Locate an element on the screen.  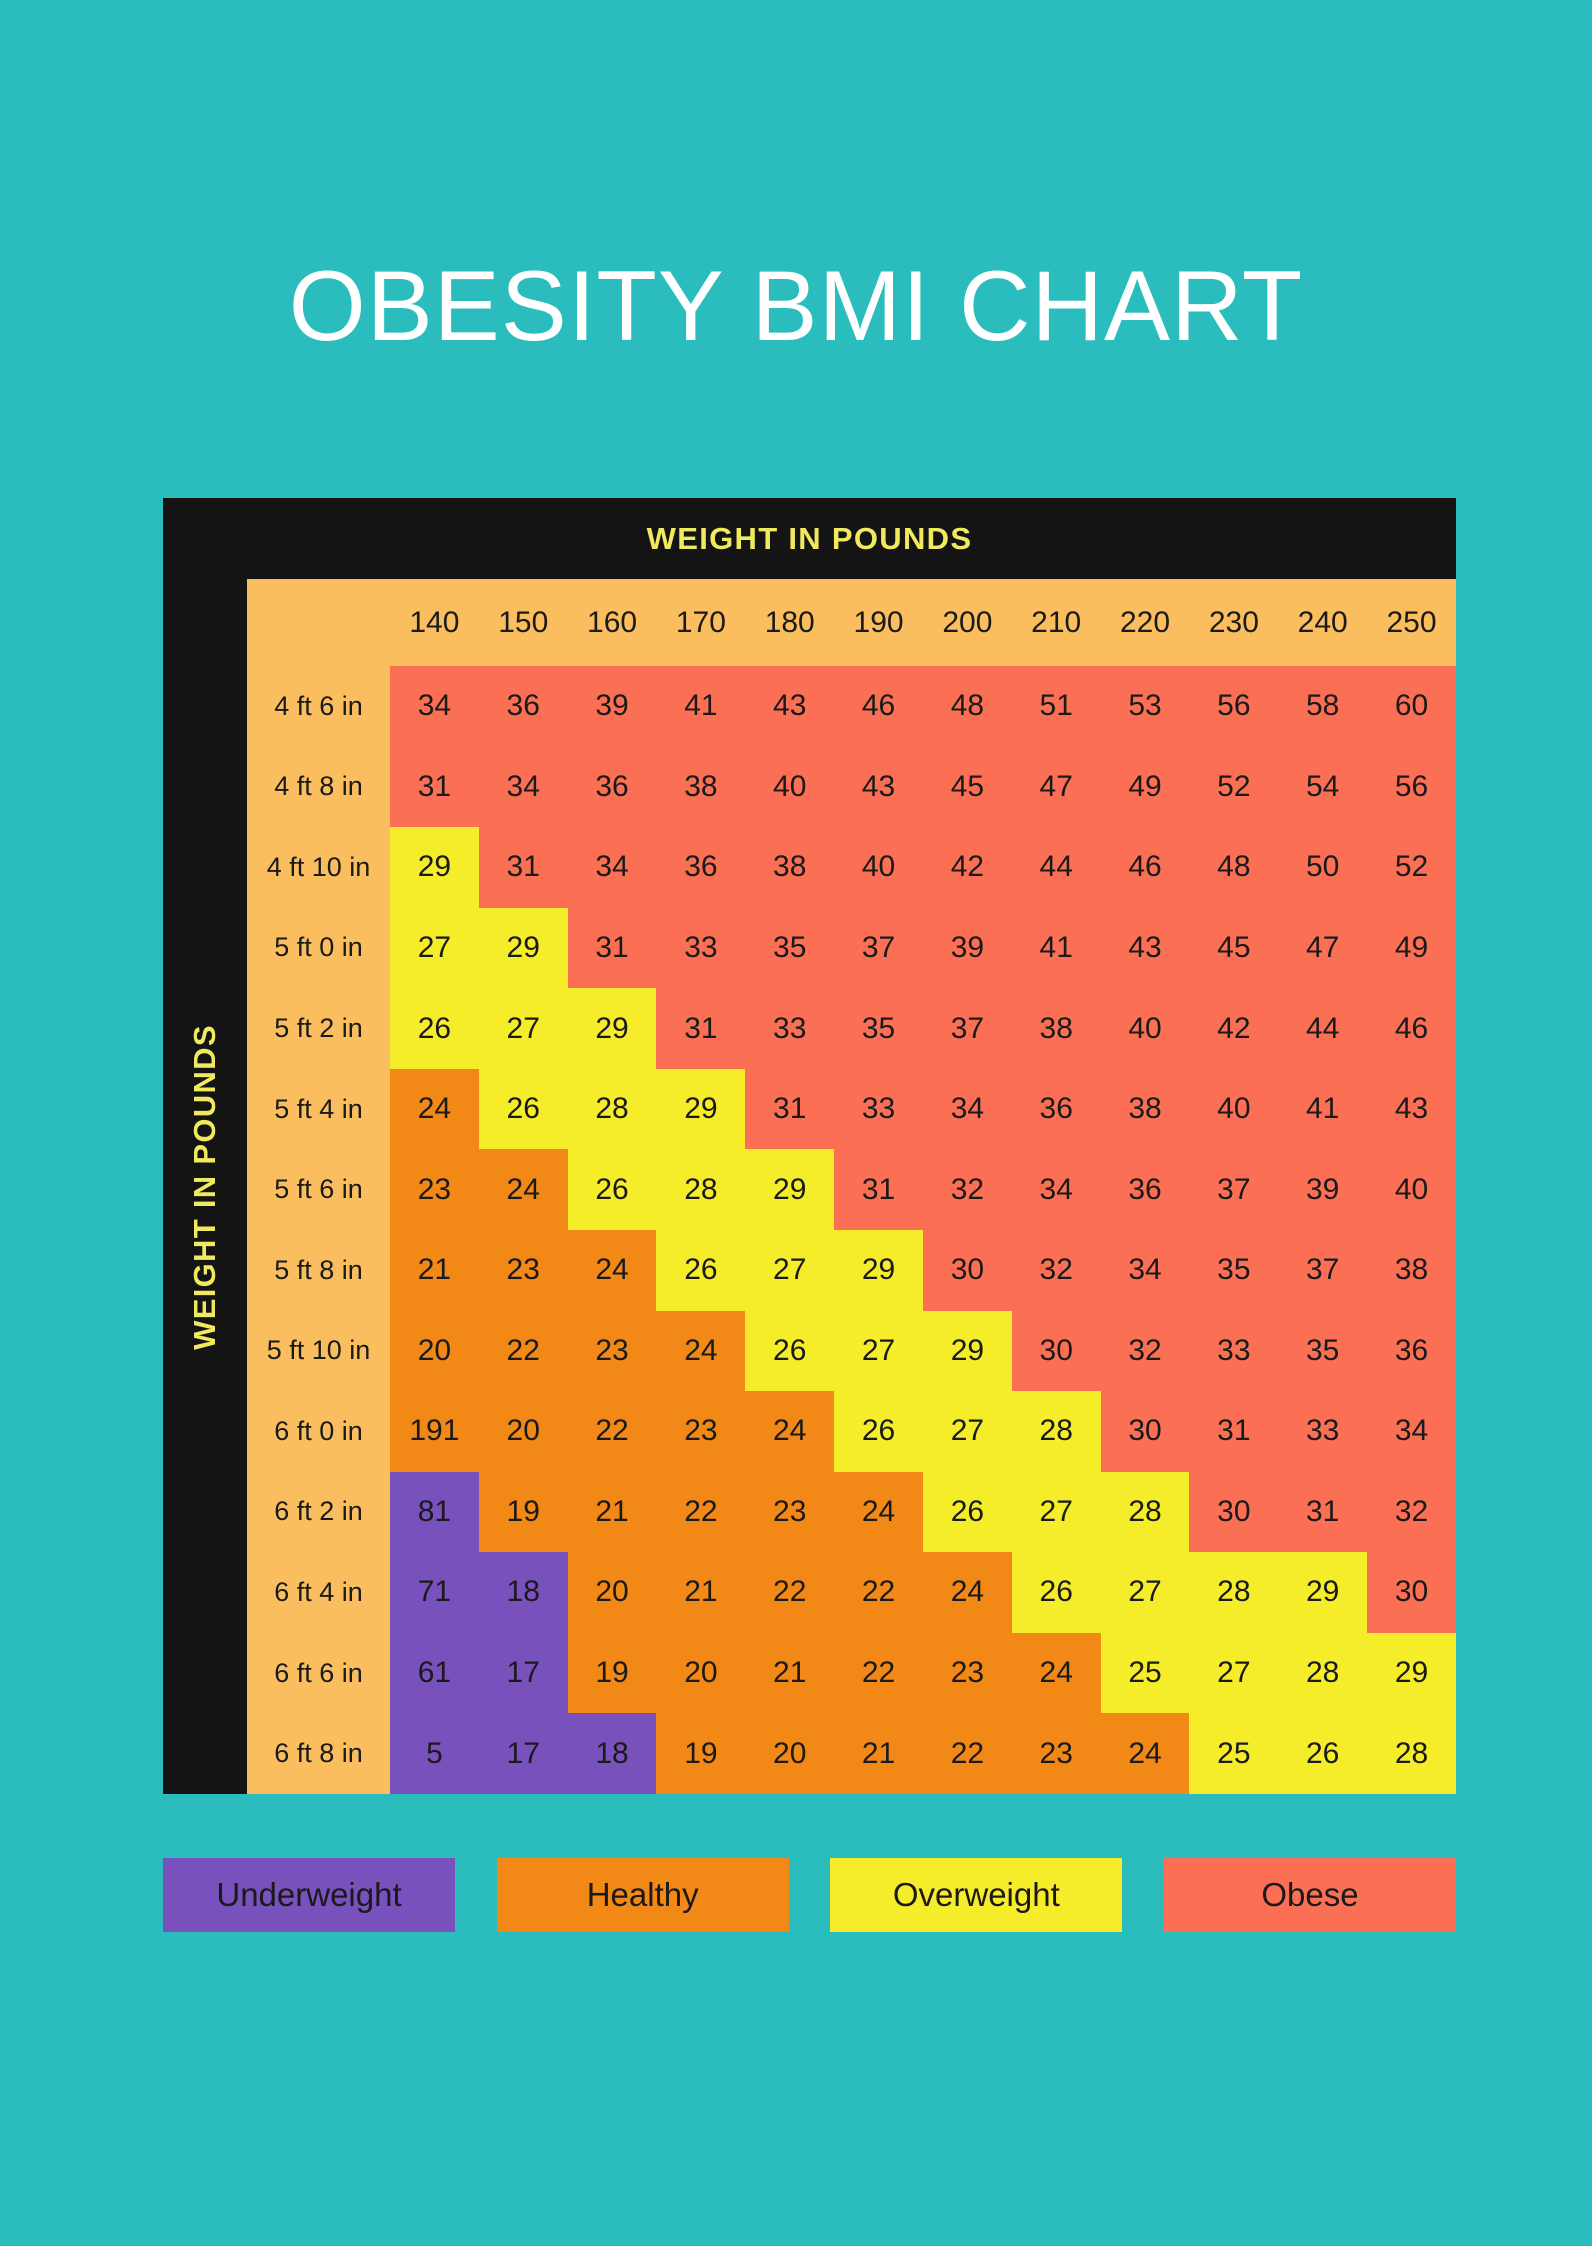
bmi-cell: 54 is located at coordinates (1323, 787).